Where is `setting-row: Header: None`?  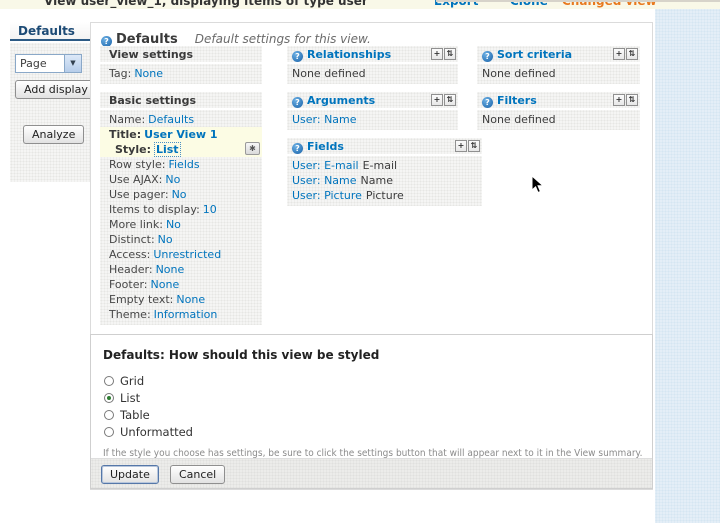 setting-row: Header: None is located at coordinates (183, 269).